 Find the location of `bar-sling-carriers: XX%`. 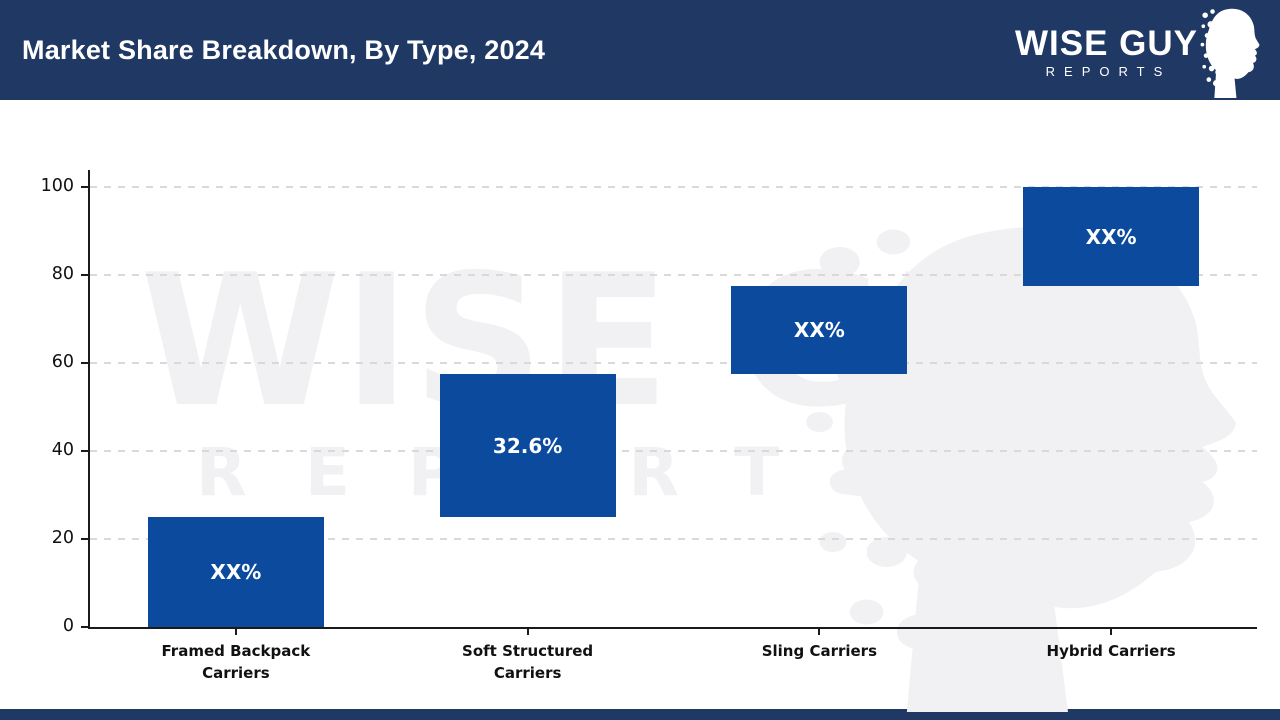

bar-sling-carriers: XX% is located at coordinates (819, 330).